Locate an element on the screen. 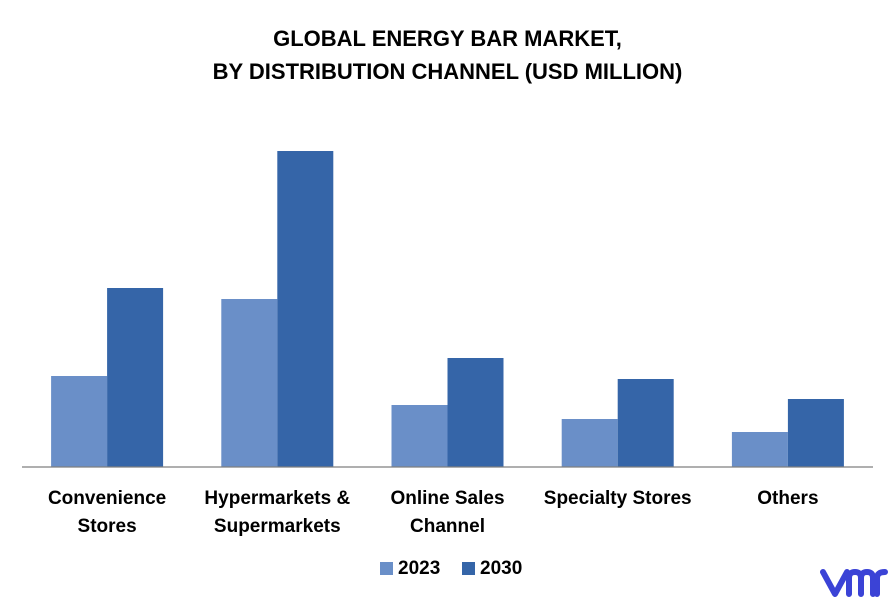 The image size is (895, 610). category-label-4-0: Others is located at coordinates (787, 498).